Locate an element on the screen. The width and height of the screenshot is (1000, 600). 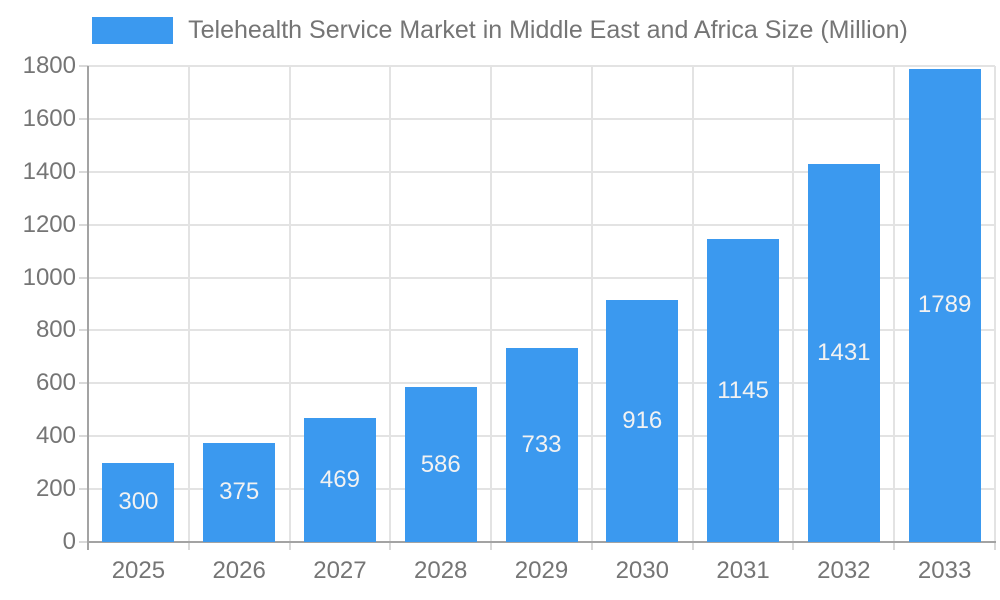
bar-2032 is located at coordinates (843, 352).